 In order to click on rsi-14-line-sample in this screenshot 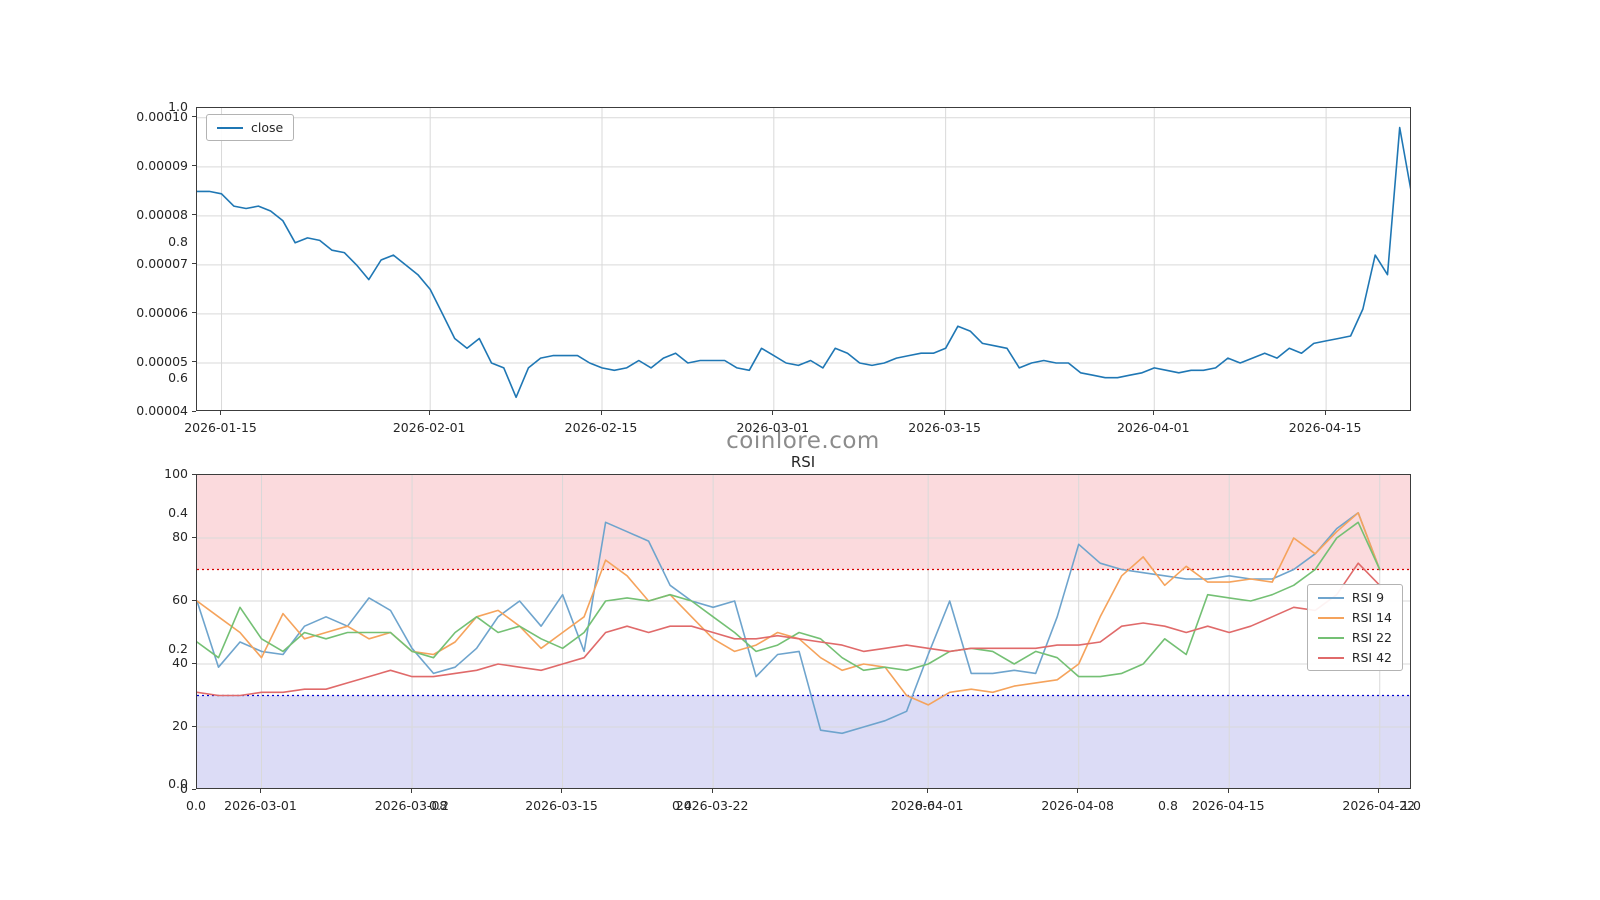, I will do `click(1330, 617)`.